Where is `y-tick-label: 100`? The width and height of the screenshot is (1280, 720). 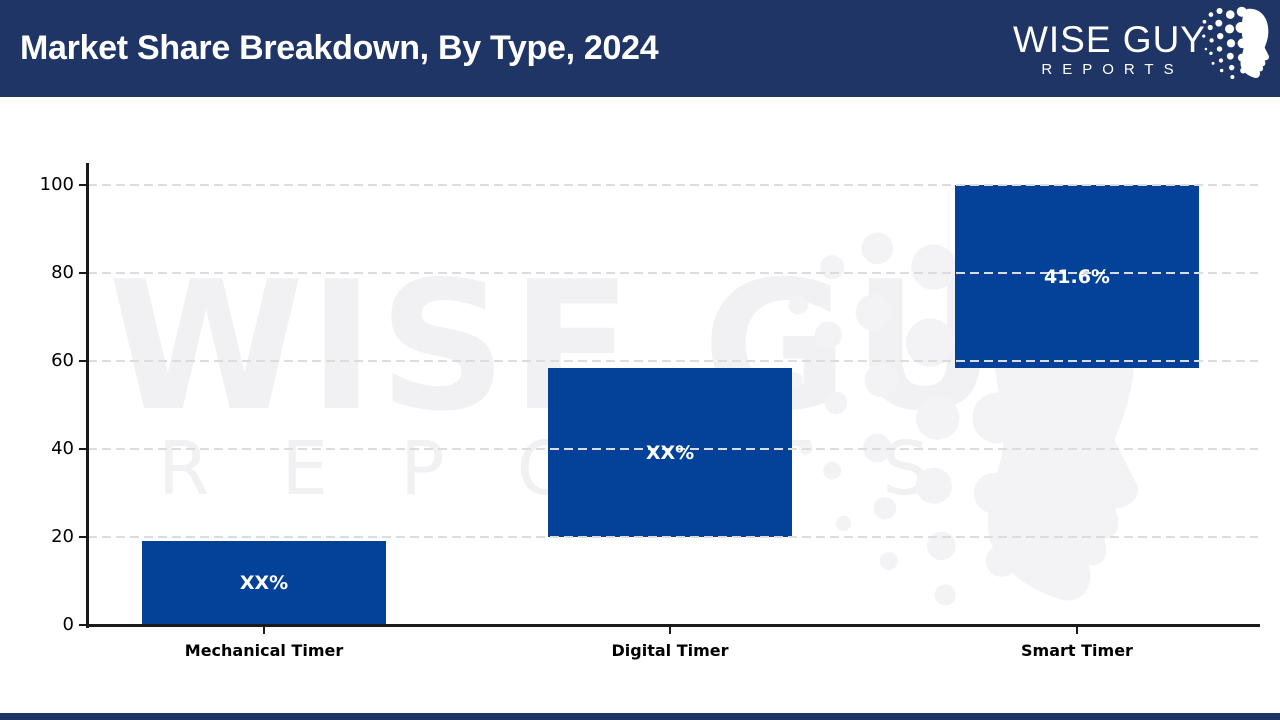 y-tick-label: 100 is located at coordinates (56, 184).